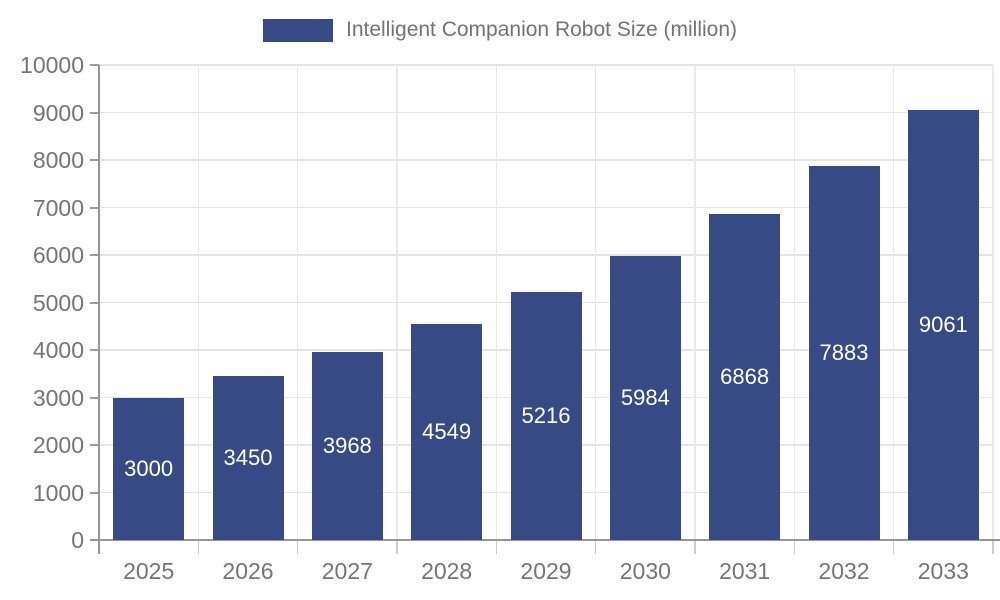  I want to click on x-axis-line, so click(545, 540).